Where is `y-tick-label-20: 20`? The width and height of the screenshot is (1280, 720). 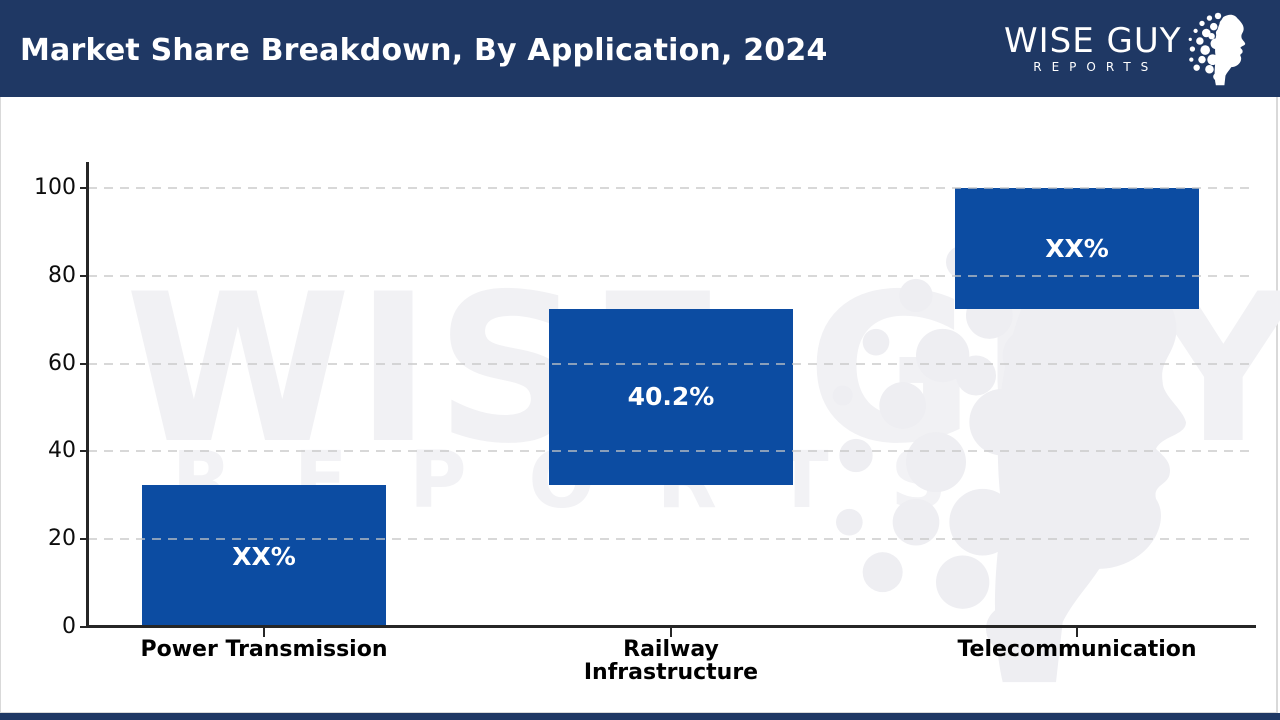
y-tick-label-20: 20 is located at coordinates (62, 539).